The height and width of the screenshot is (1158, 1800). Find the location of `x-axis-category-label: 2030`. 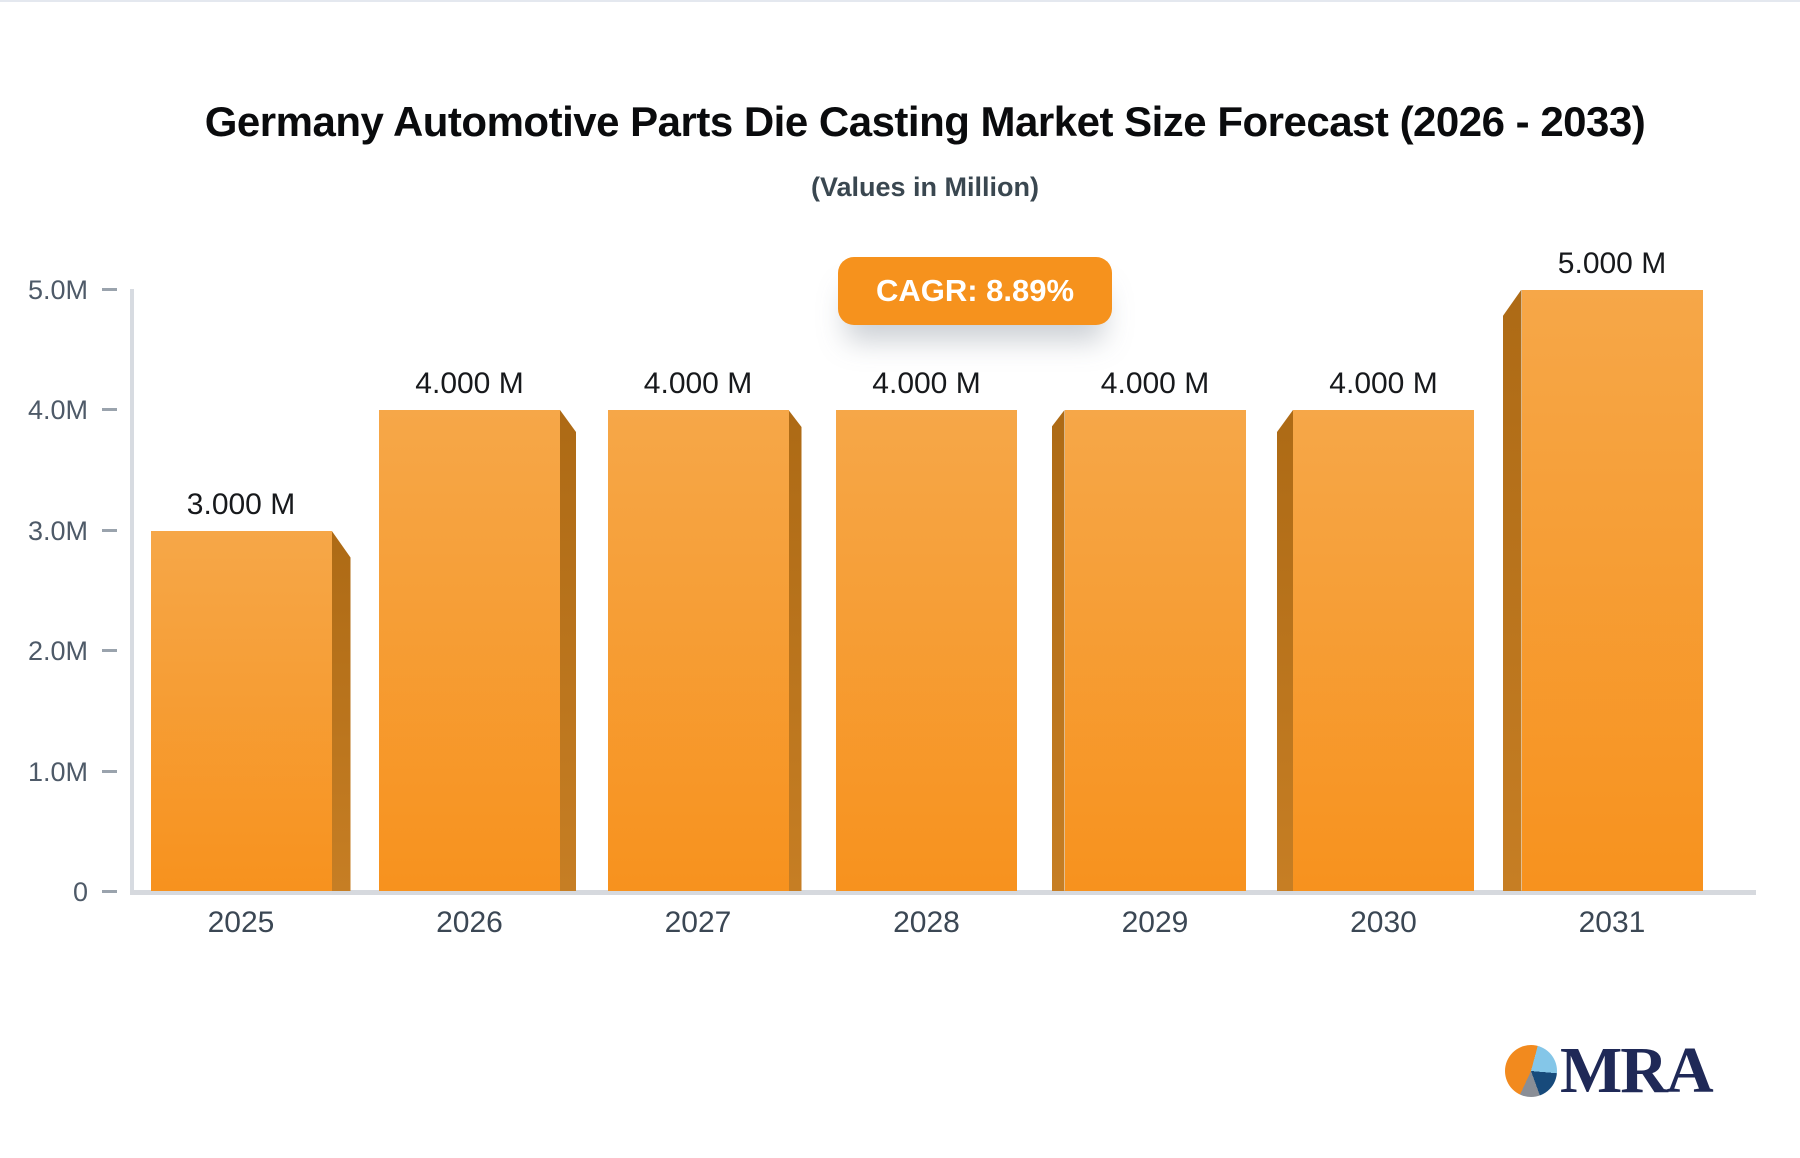

x-axis-category-label: 2030 is located at coordinates (1383, 922).